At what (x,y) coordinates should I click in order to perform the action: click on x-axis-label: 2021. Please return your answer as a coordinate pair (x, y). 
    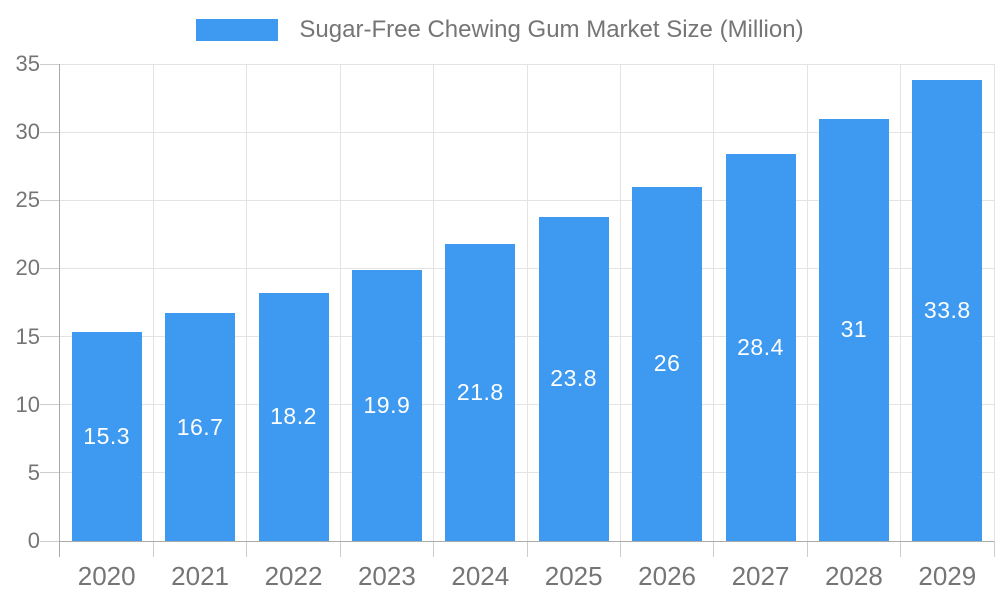
    Looking at the image, I should click on (200, 576).